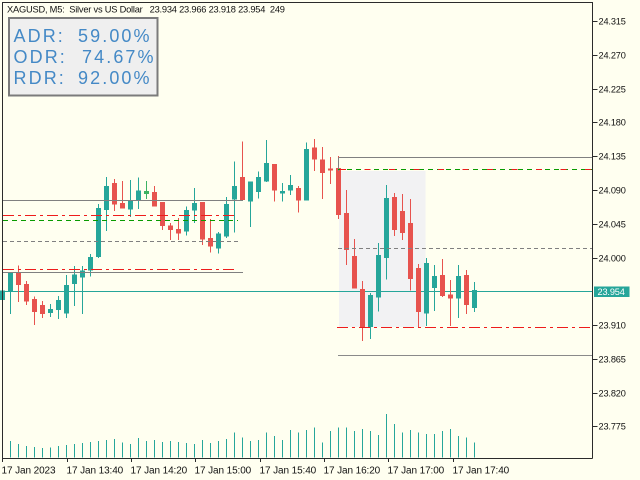  What do you see at coordinates (288, 471) in the screenshot?
I see `svg-text: 17 Jan 15:40` at bounding box center [288, 471].